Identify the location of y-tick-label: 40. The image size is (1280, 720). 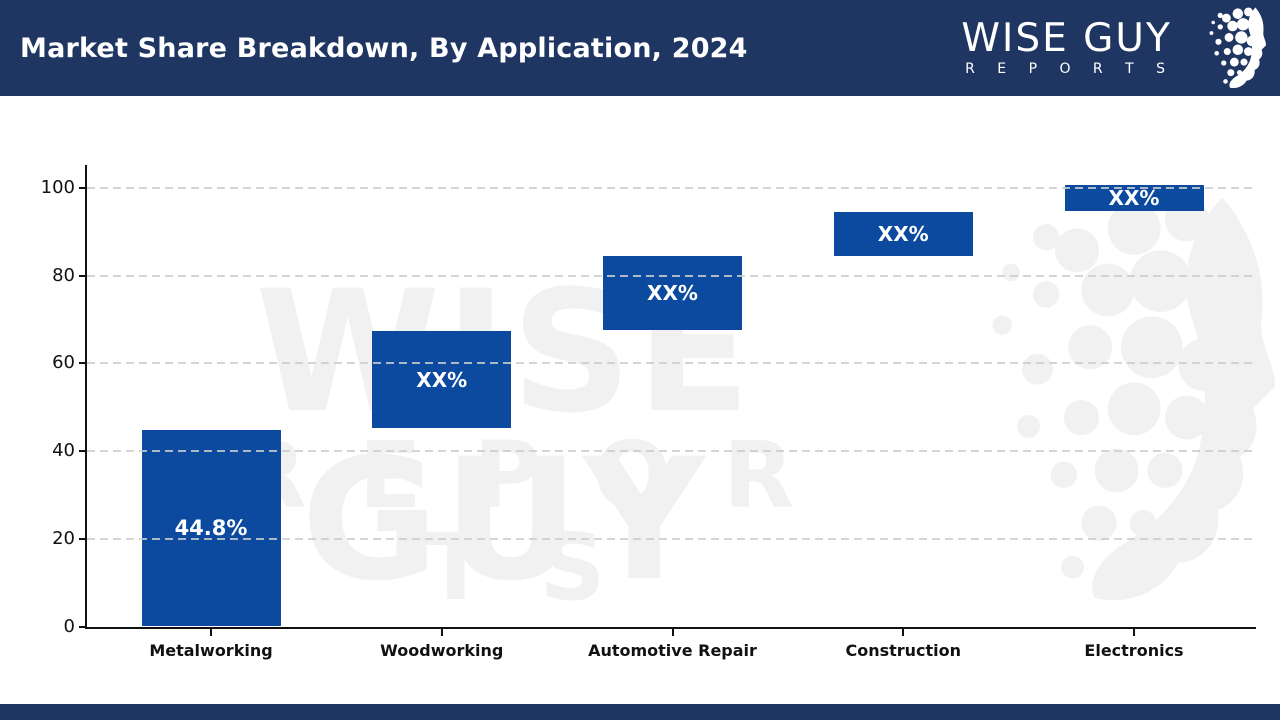
(63, 451).